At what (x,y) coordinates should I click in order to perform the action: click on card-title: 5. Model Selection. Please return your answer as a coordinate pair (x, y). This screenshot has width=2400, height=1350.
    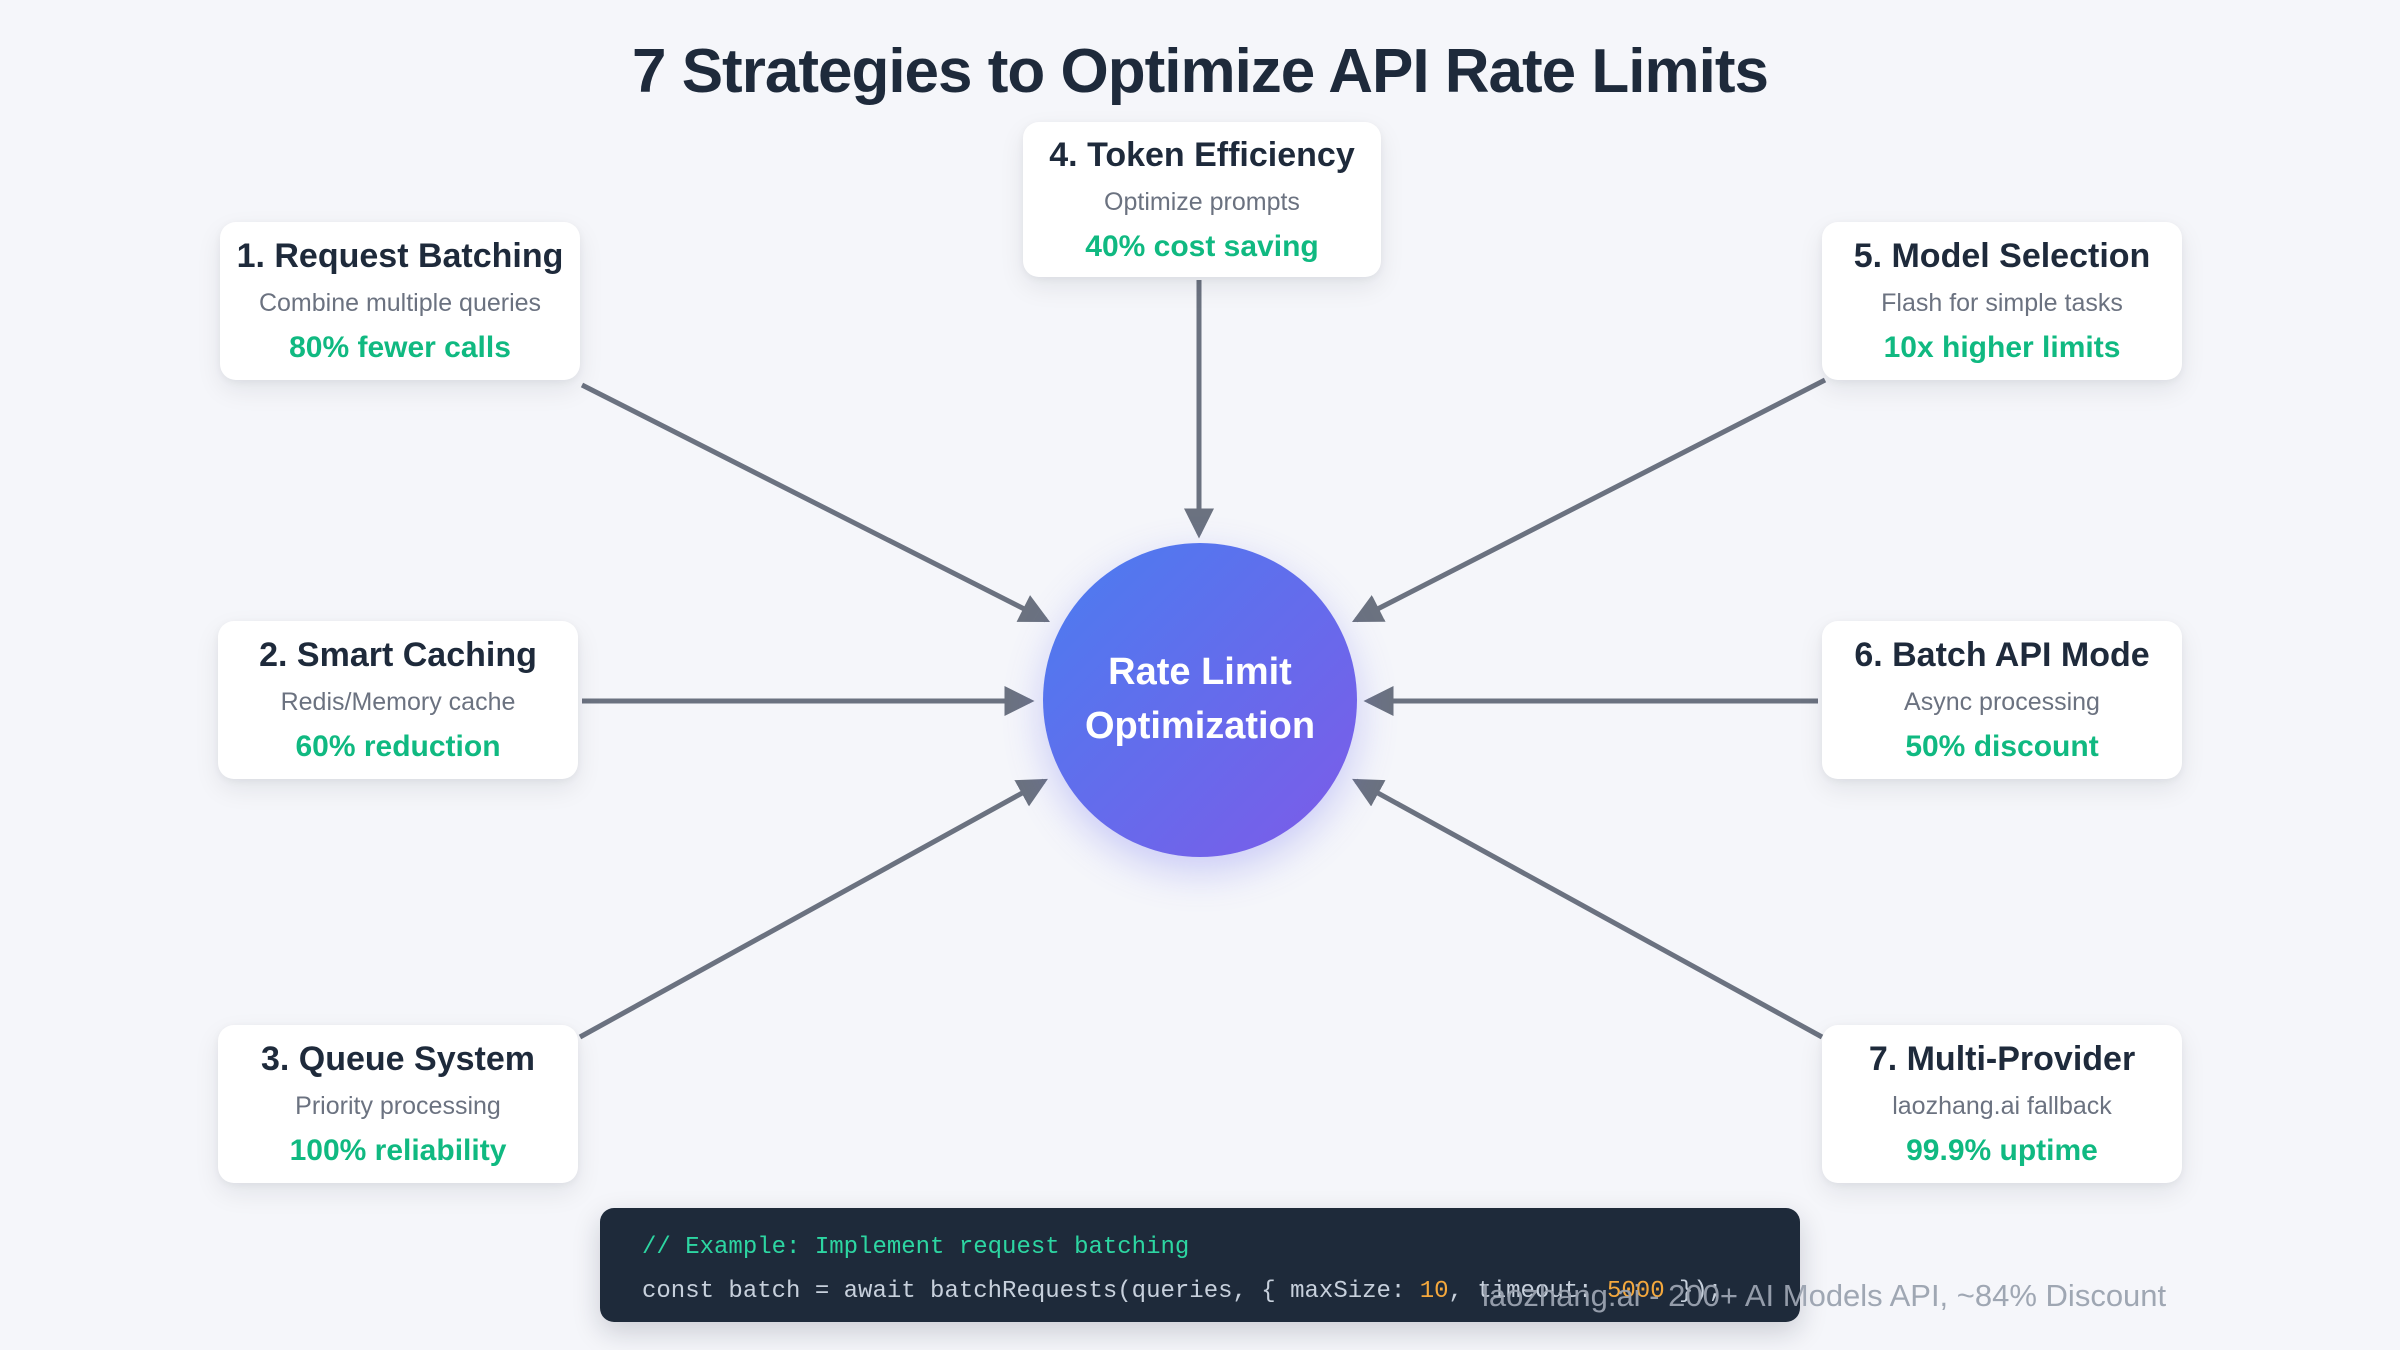
    Looking at the image, I should click on (2002, 256).